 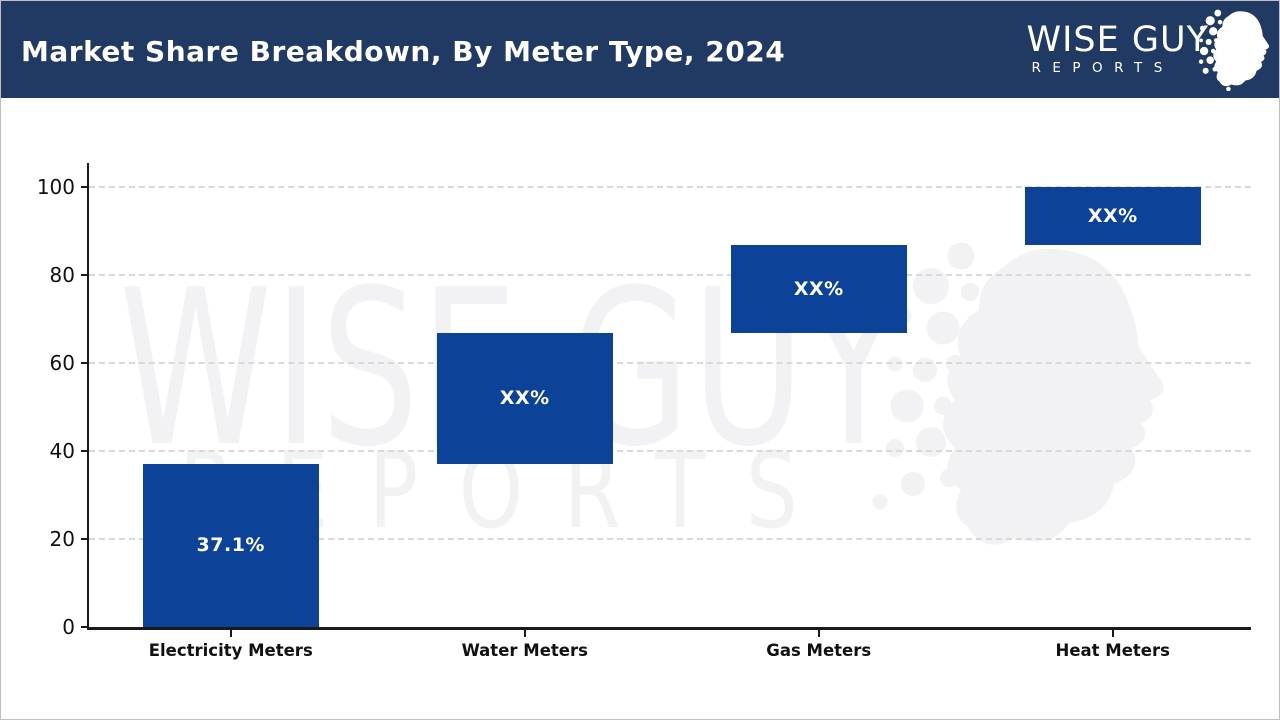 I want to click on brand-face-icon, so click(x=1234, y=50).